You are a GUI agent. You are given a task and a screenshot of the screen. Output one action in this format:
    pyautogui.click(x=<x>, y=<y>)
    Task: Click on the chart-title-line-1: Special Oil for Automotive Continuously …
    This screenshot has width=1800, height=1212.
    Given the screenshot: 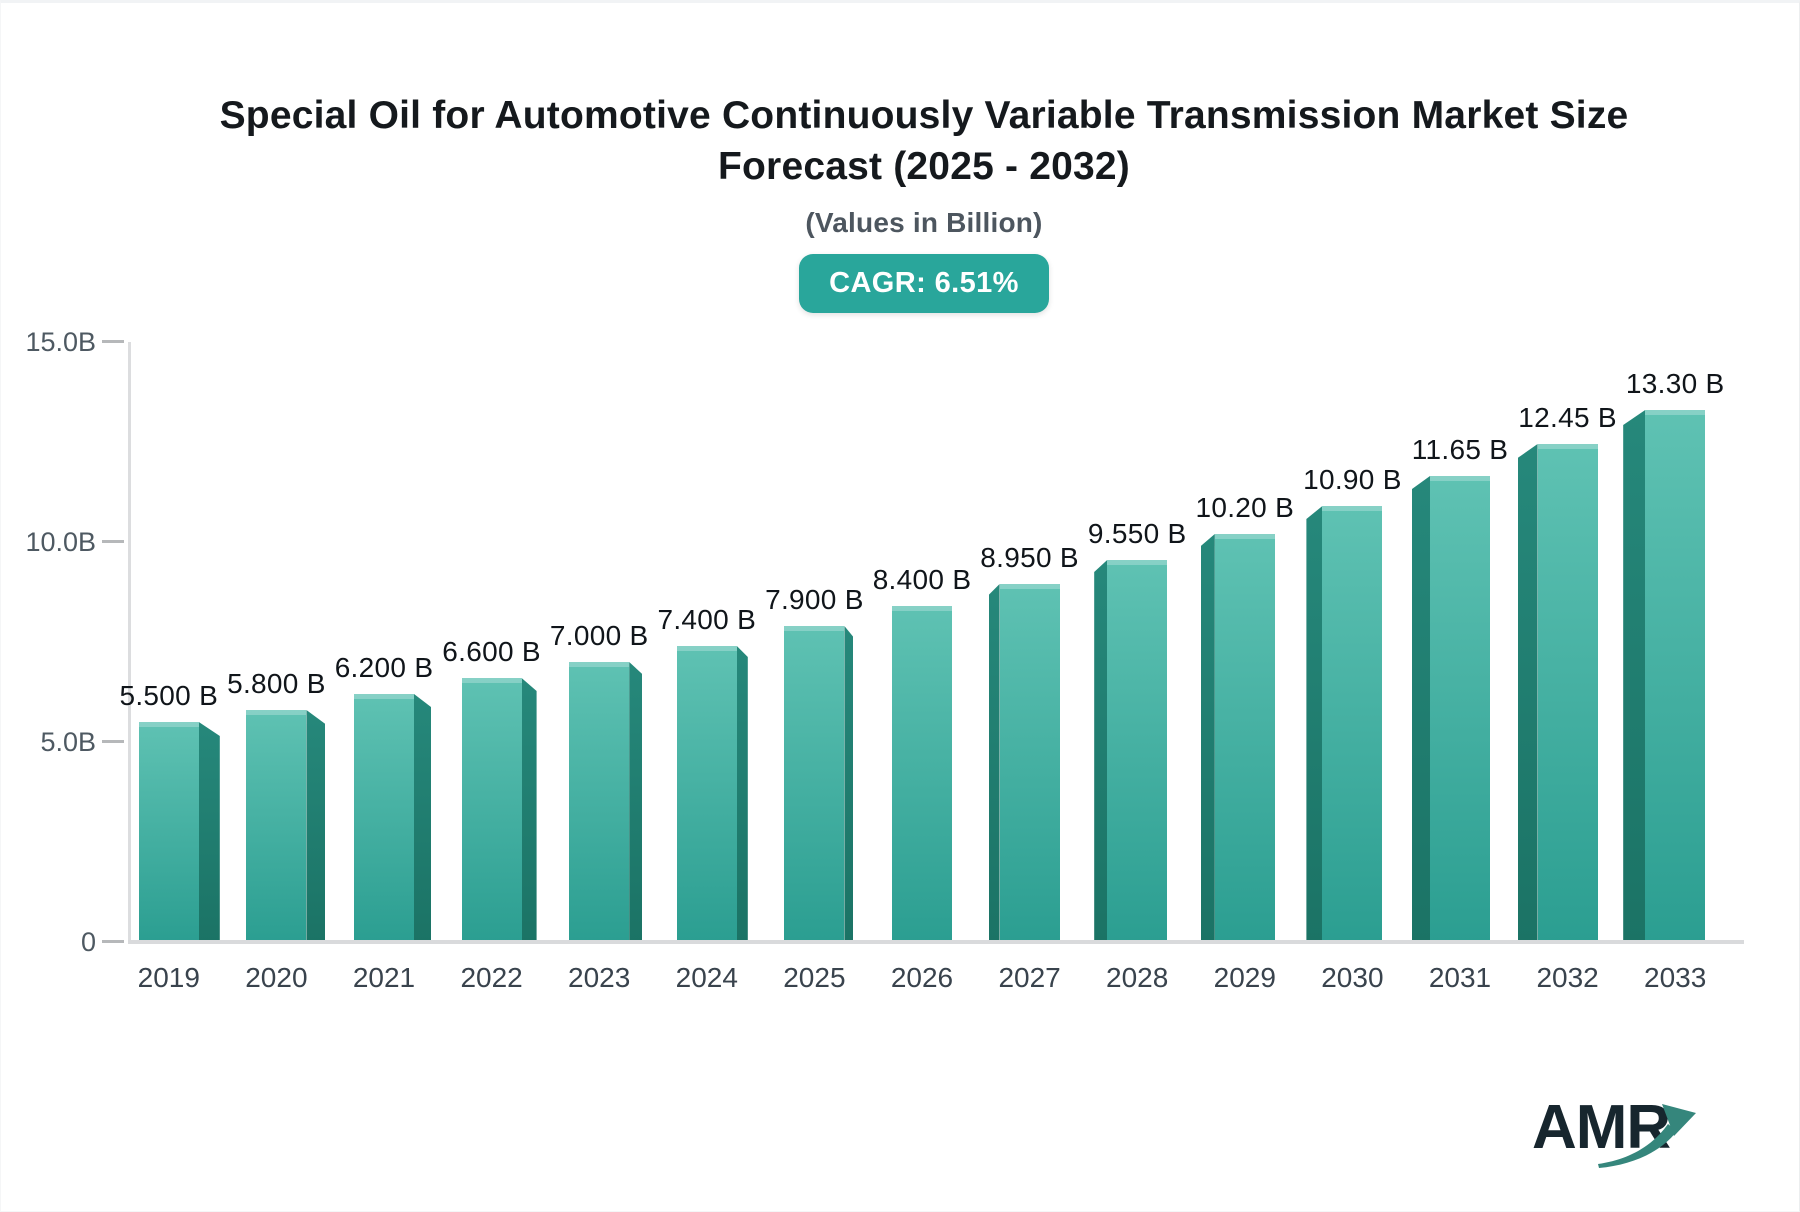 What is the action you would take?
    pyautogui.click(x=924, y=115)
    